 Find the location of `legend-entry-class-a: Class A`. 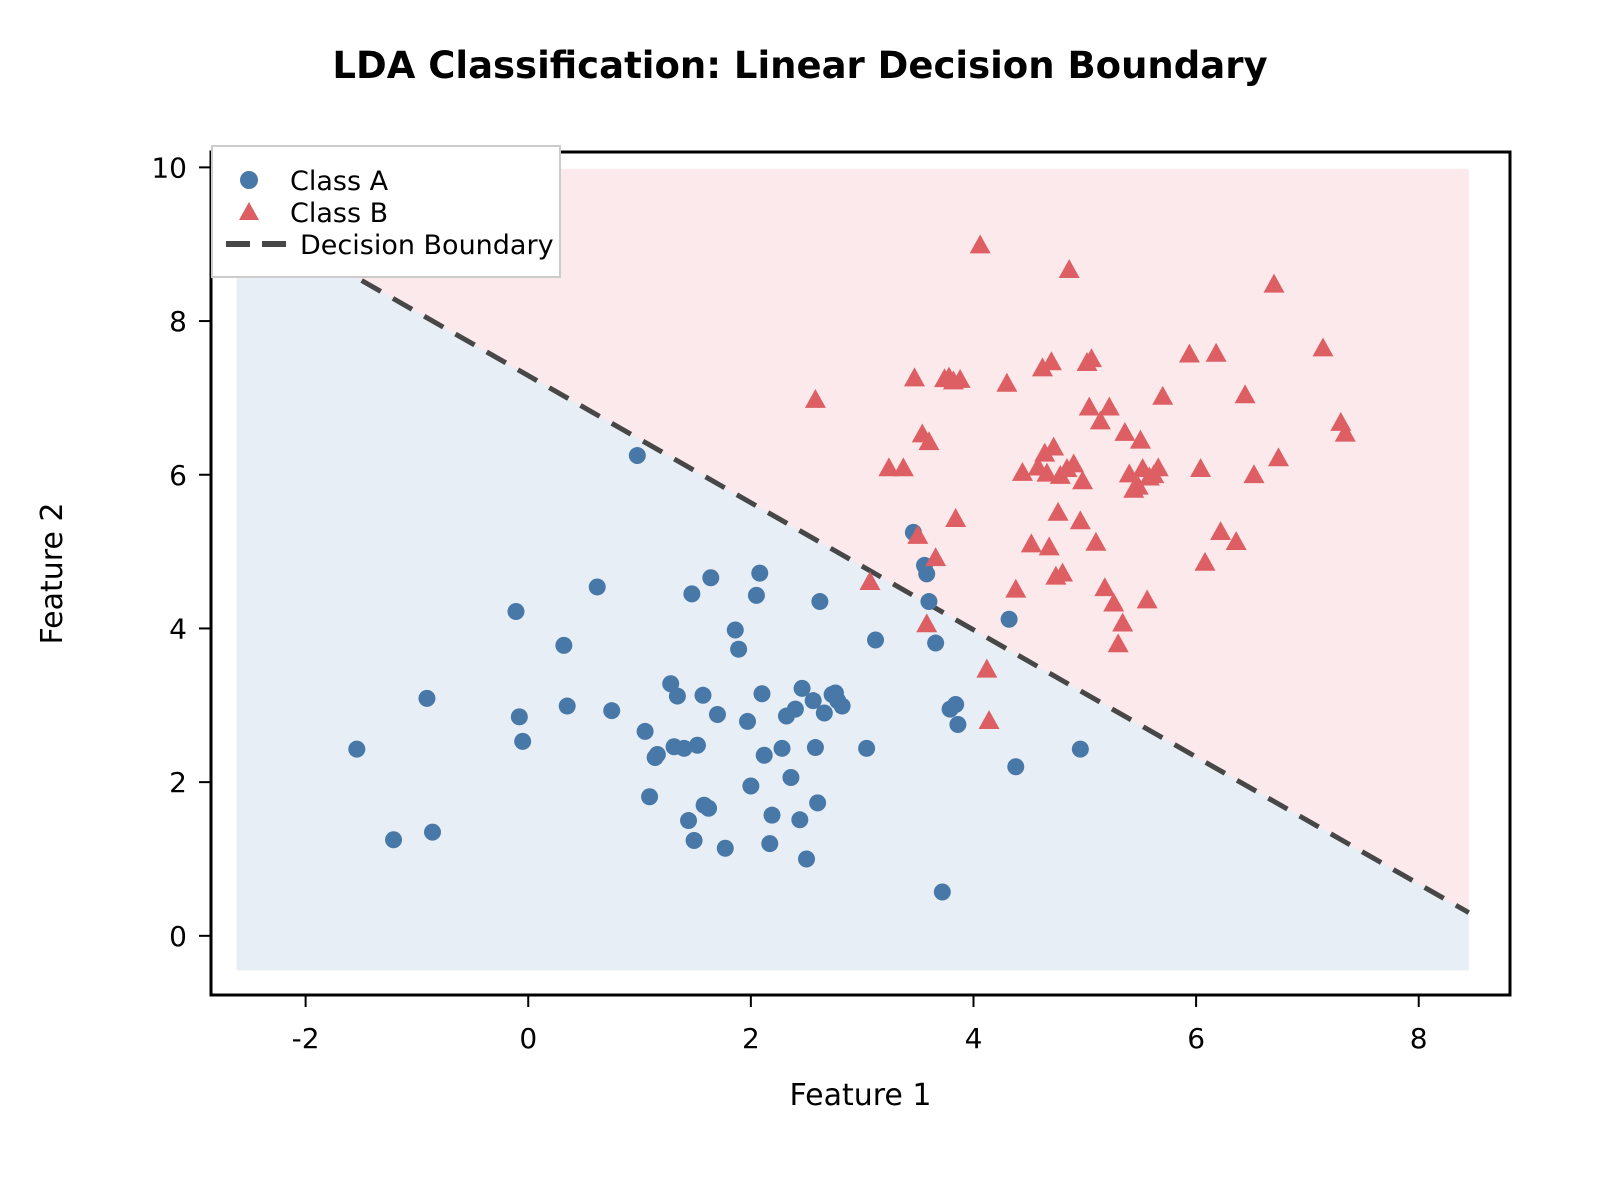

legend-entry-class-a: Class A is located at coordinates (314, 181).